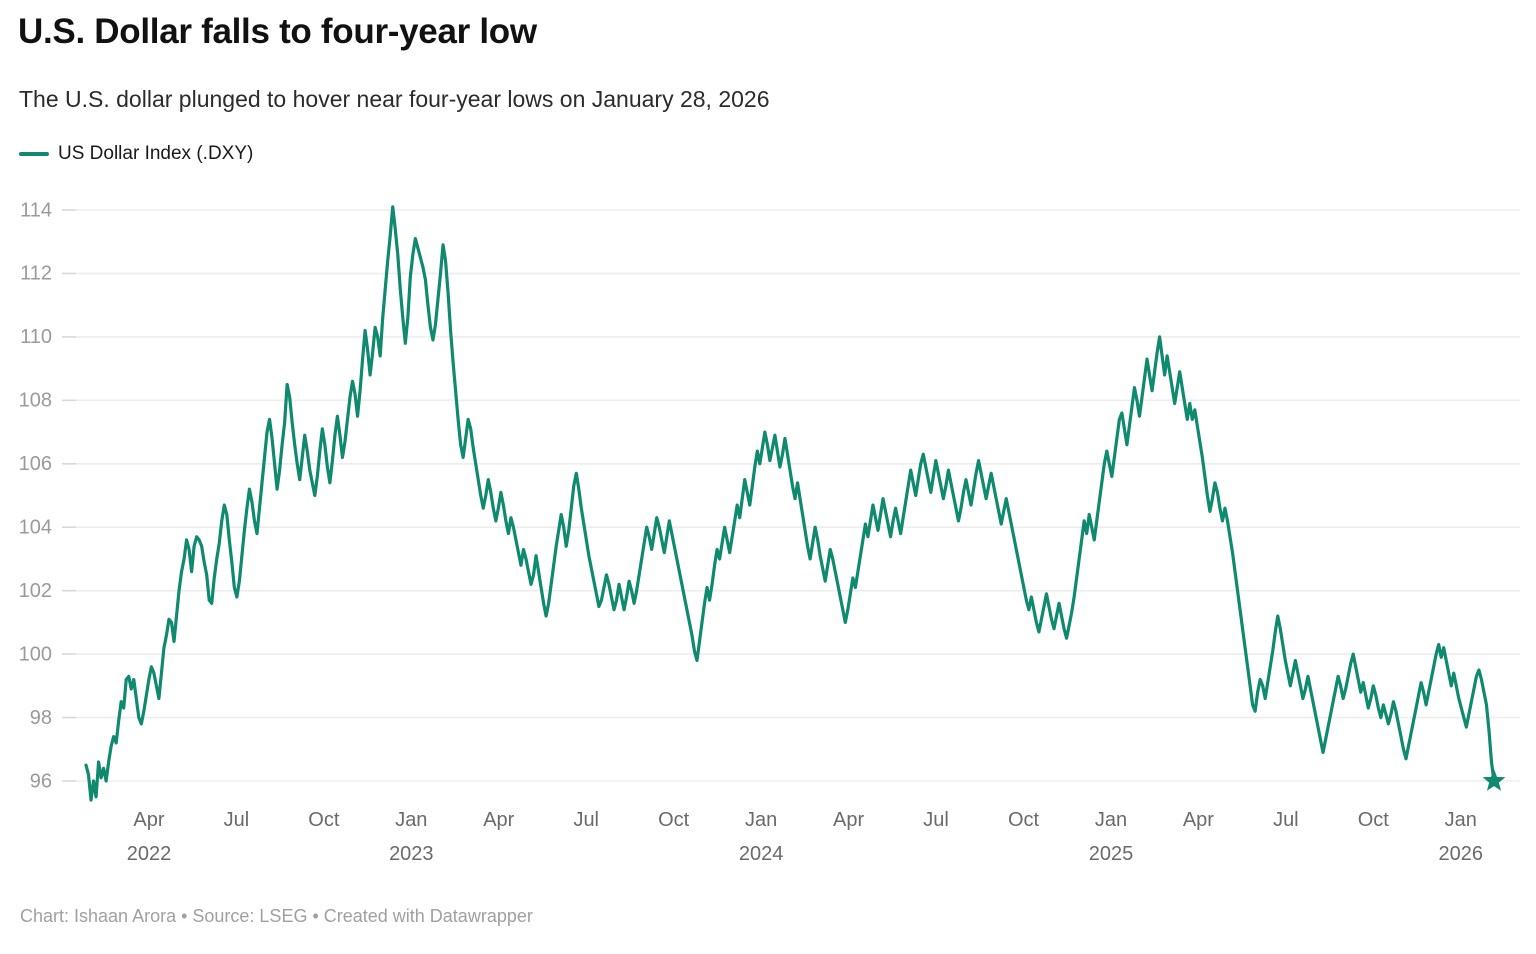  I want to click on y-tick-label: 110, so click(36, 337).